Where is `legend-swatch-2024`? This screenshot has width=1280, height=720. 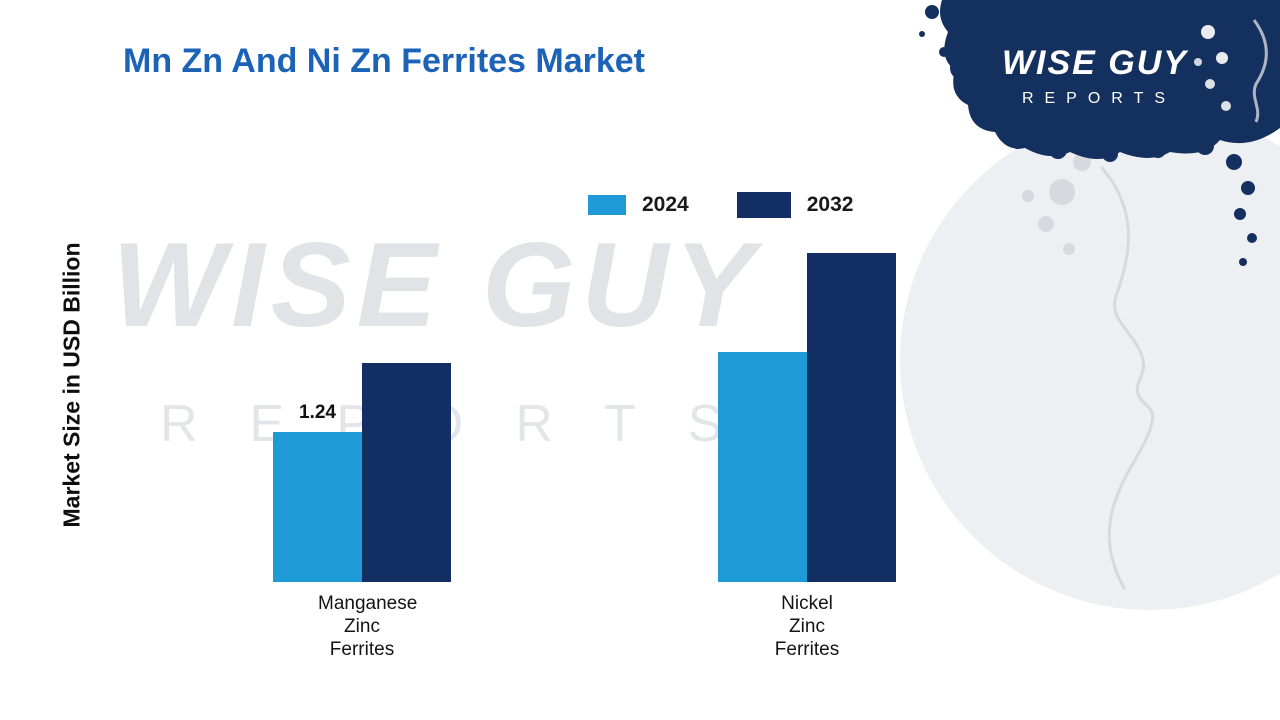
legend-swatch-2024 is located at coordinates (607, 205).